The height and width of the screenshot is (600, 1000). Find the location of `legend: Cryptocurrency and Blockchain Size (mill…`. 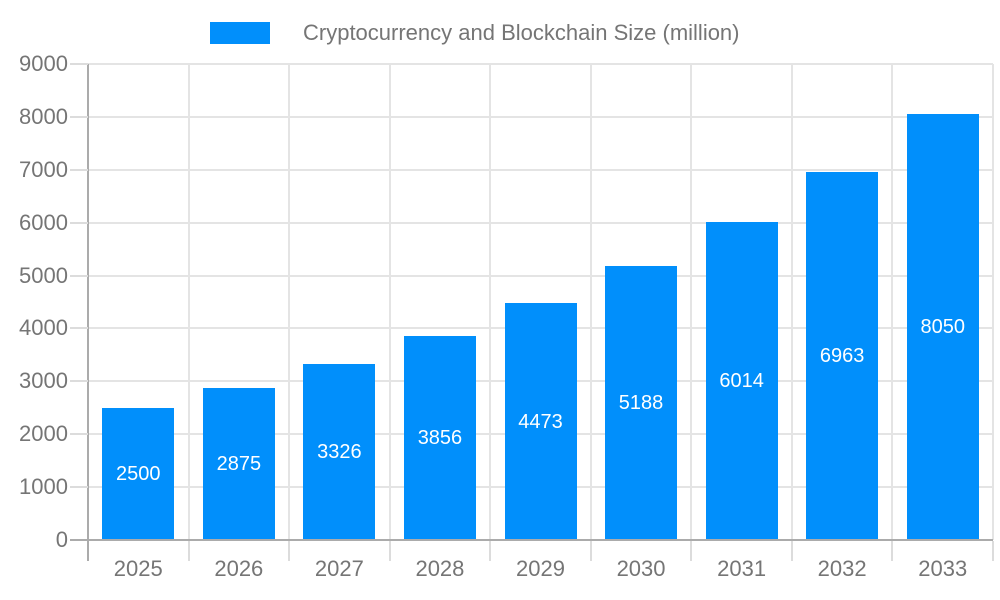

legend: Cryptocurrency and Blockchain Size (mill… is located at coordinates (475, 33).